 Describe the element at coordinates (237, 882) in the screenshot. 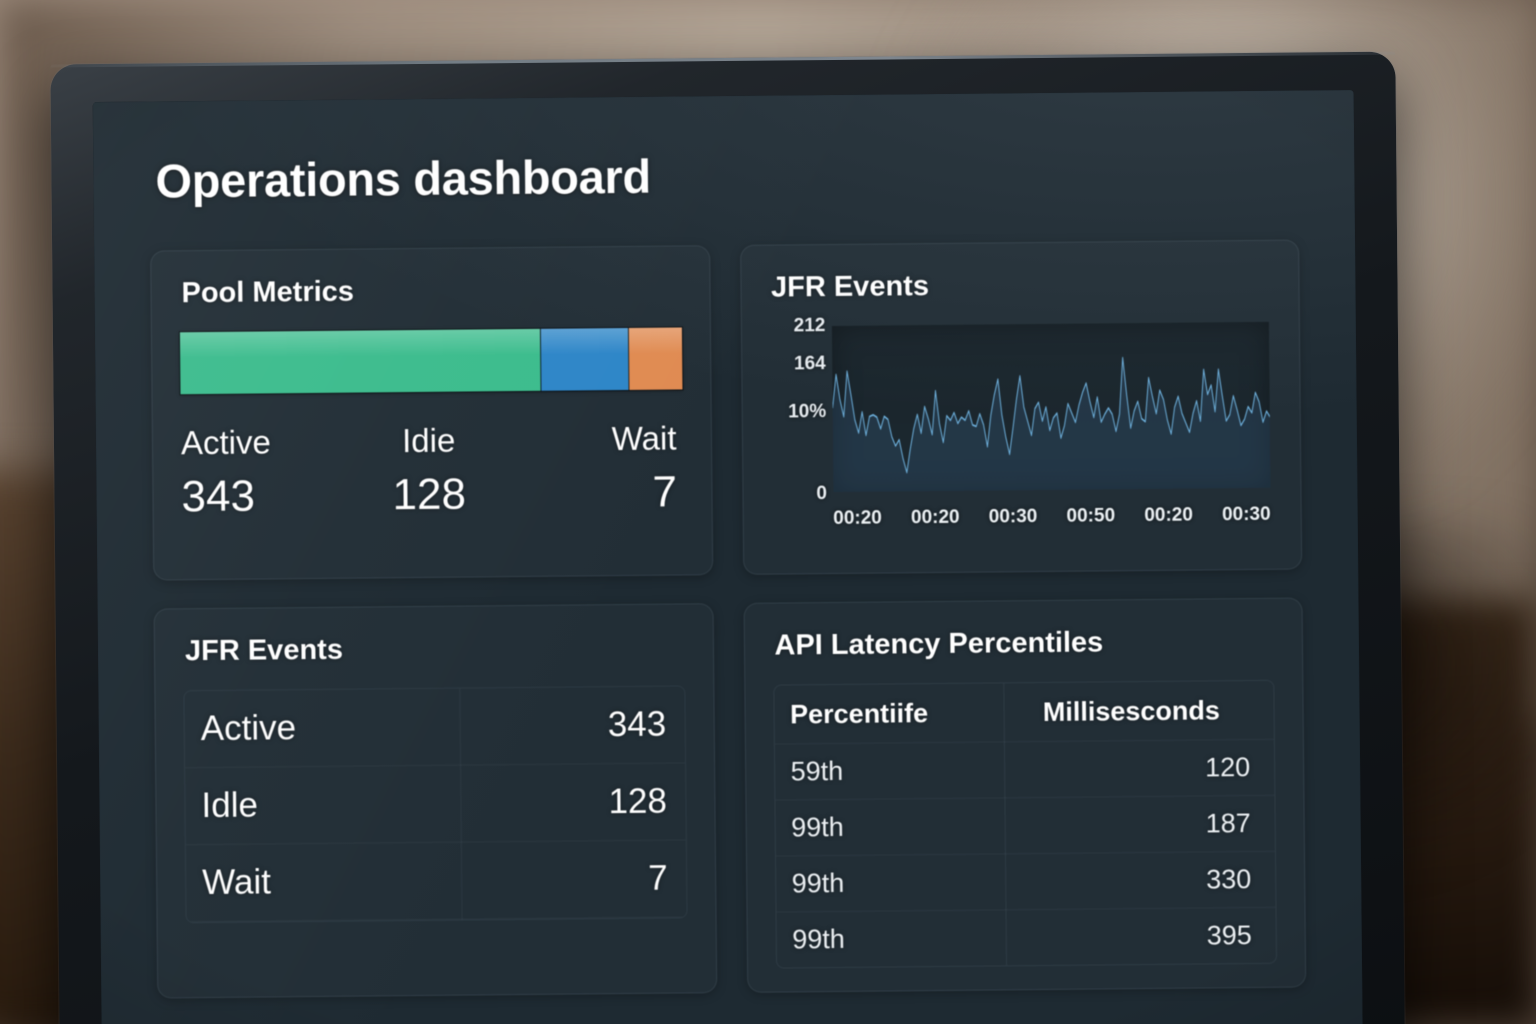

I see `jfr-row-key: Wait` at that location.